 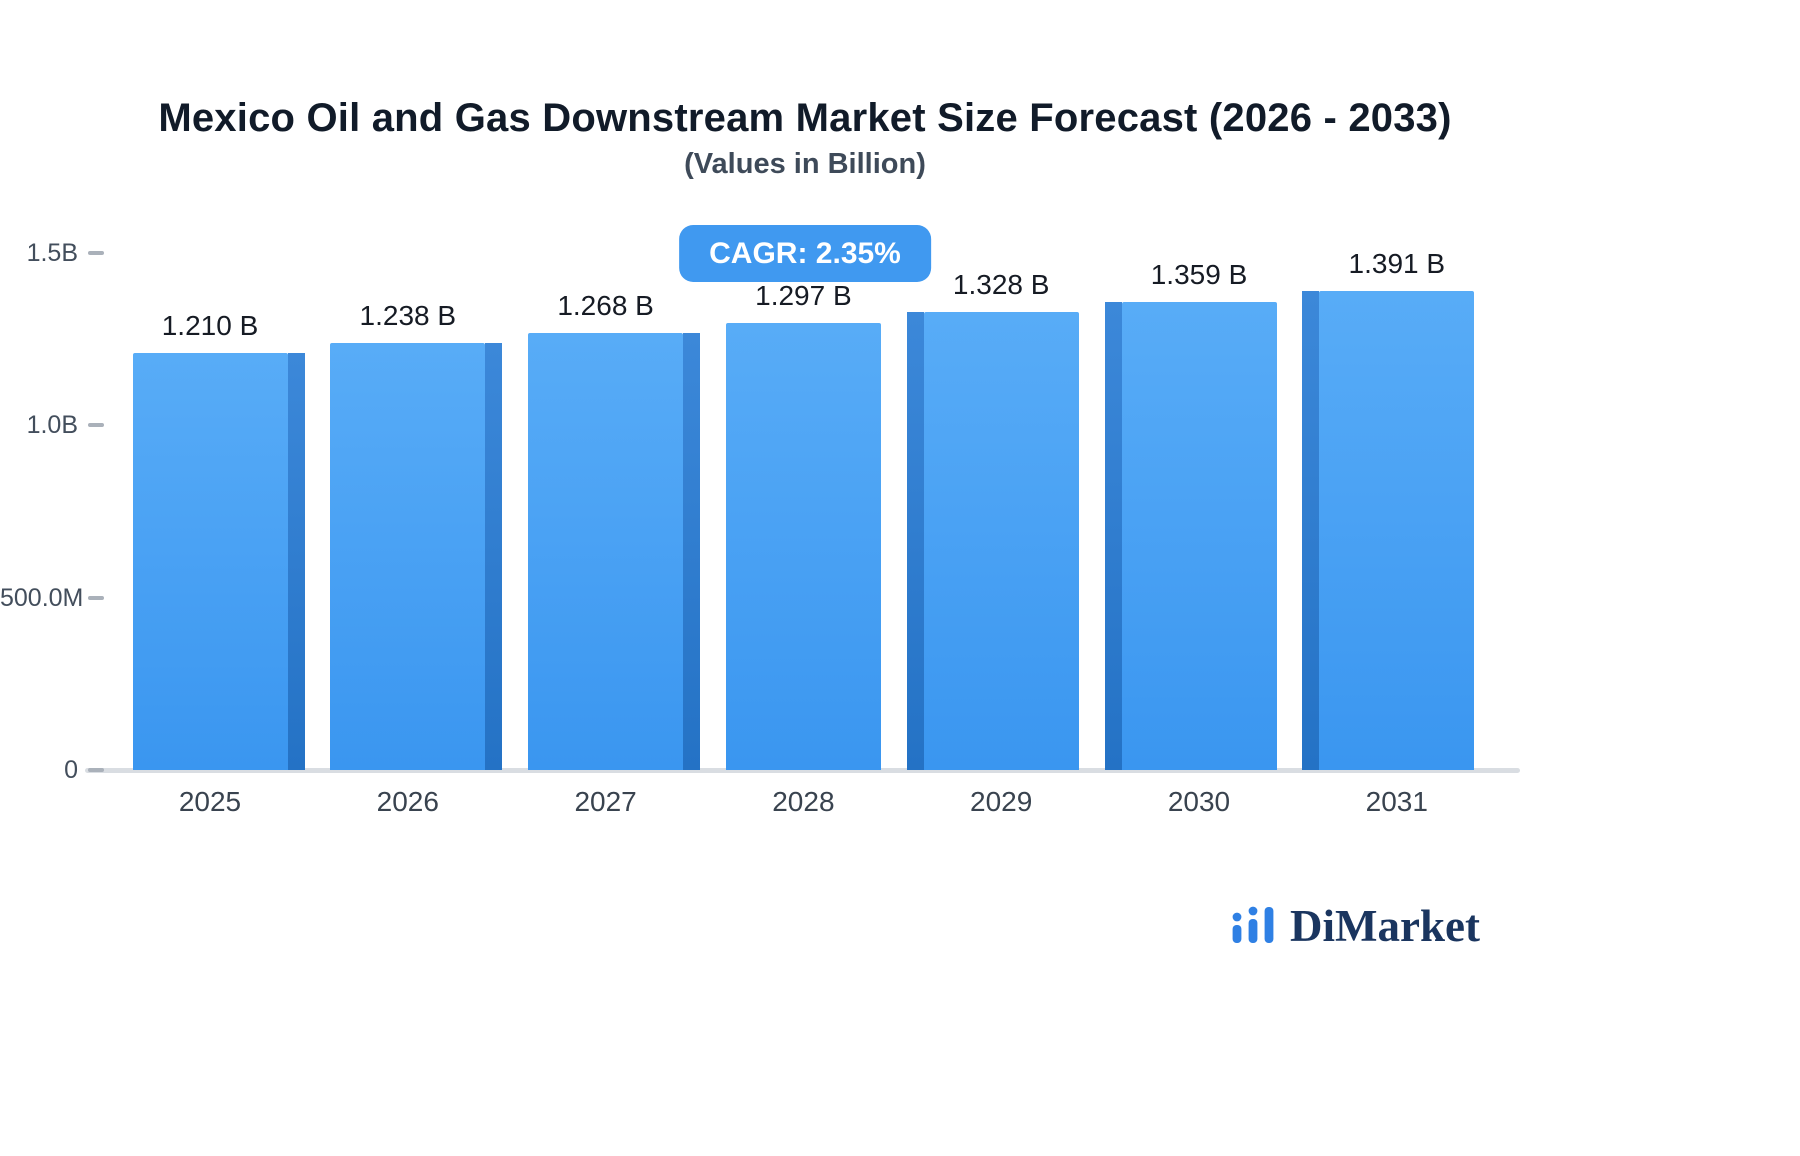 I want to click on x-axis-label: 2026, so click(x=407, y=801).